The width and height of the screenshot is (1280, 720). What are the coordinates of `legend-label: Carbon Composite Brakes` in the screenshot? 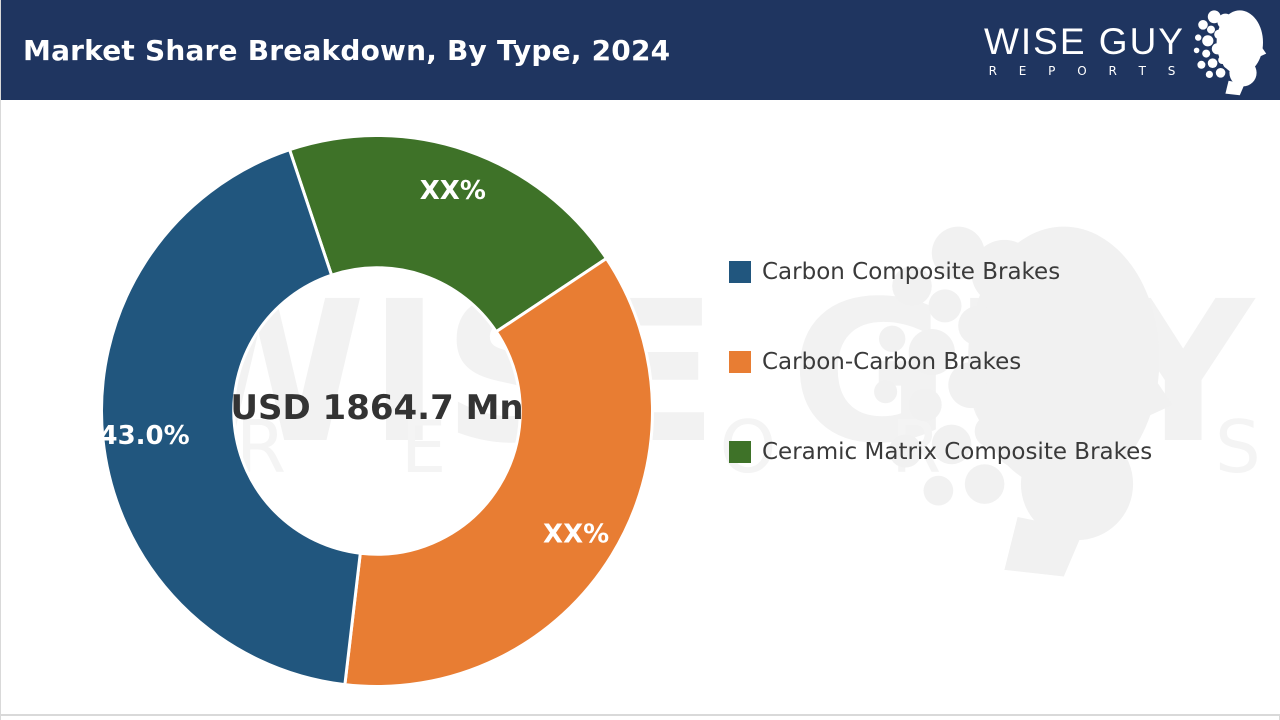 It's located at (911, 272).